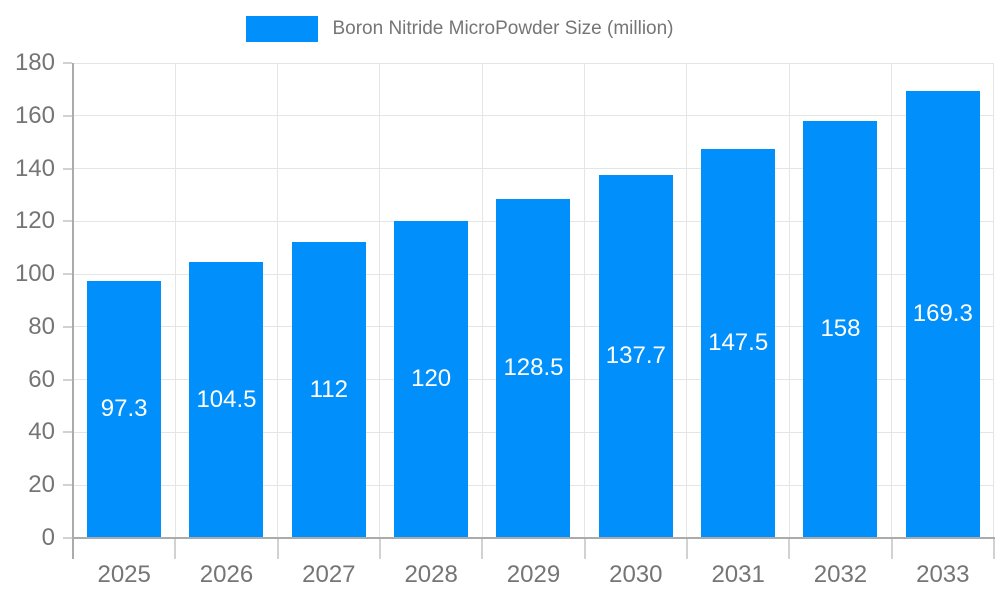 The height and width of the screenshot is (600, 1000). Describe the element at coordinates (533, 538) in the screenshot. I see `x-axis-line` at that location.